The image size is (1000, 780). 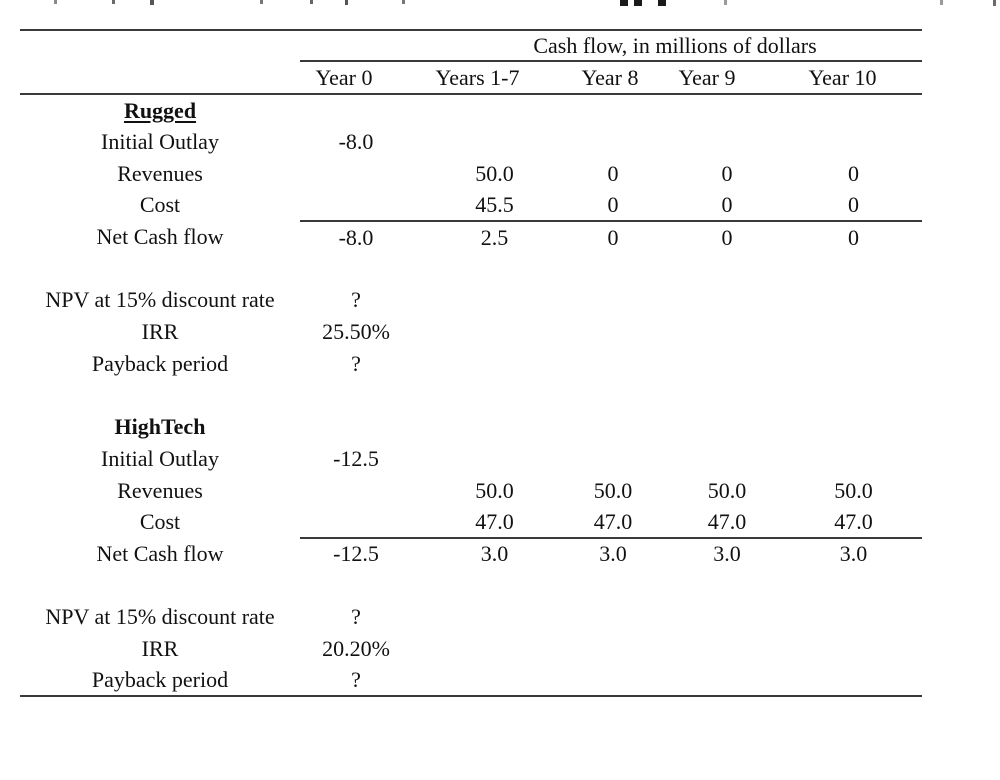 I want to click on clipped-text-line, so click(x=500, y=3).